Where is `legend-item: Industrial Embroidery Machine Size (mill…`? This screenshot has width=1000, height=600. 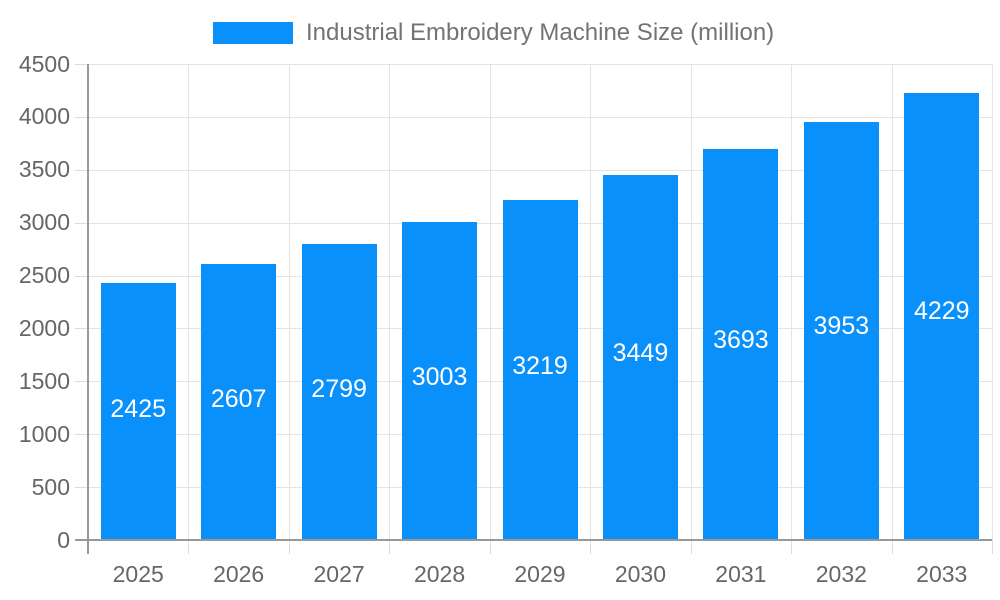 legend-item: Industrial Embroidery Machine Size (mill… is located at coordinates (494, 32).